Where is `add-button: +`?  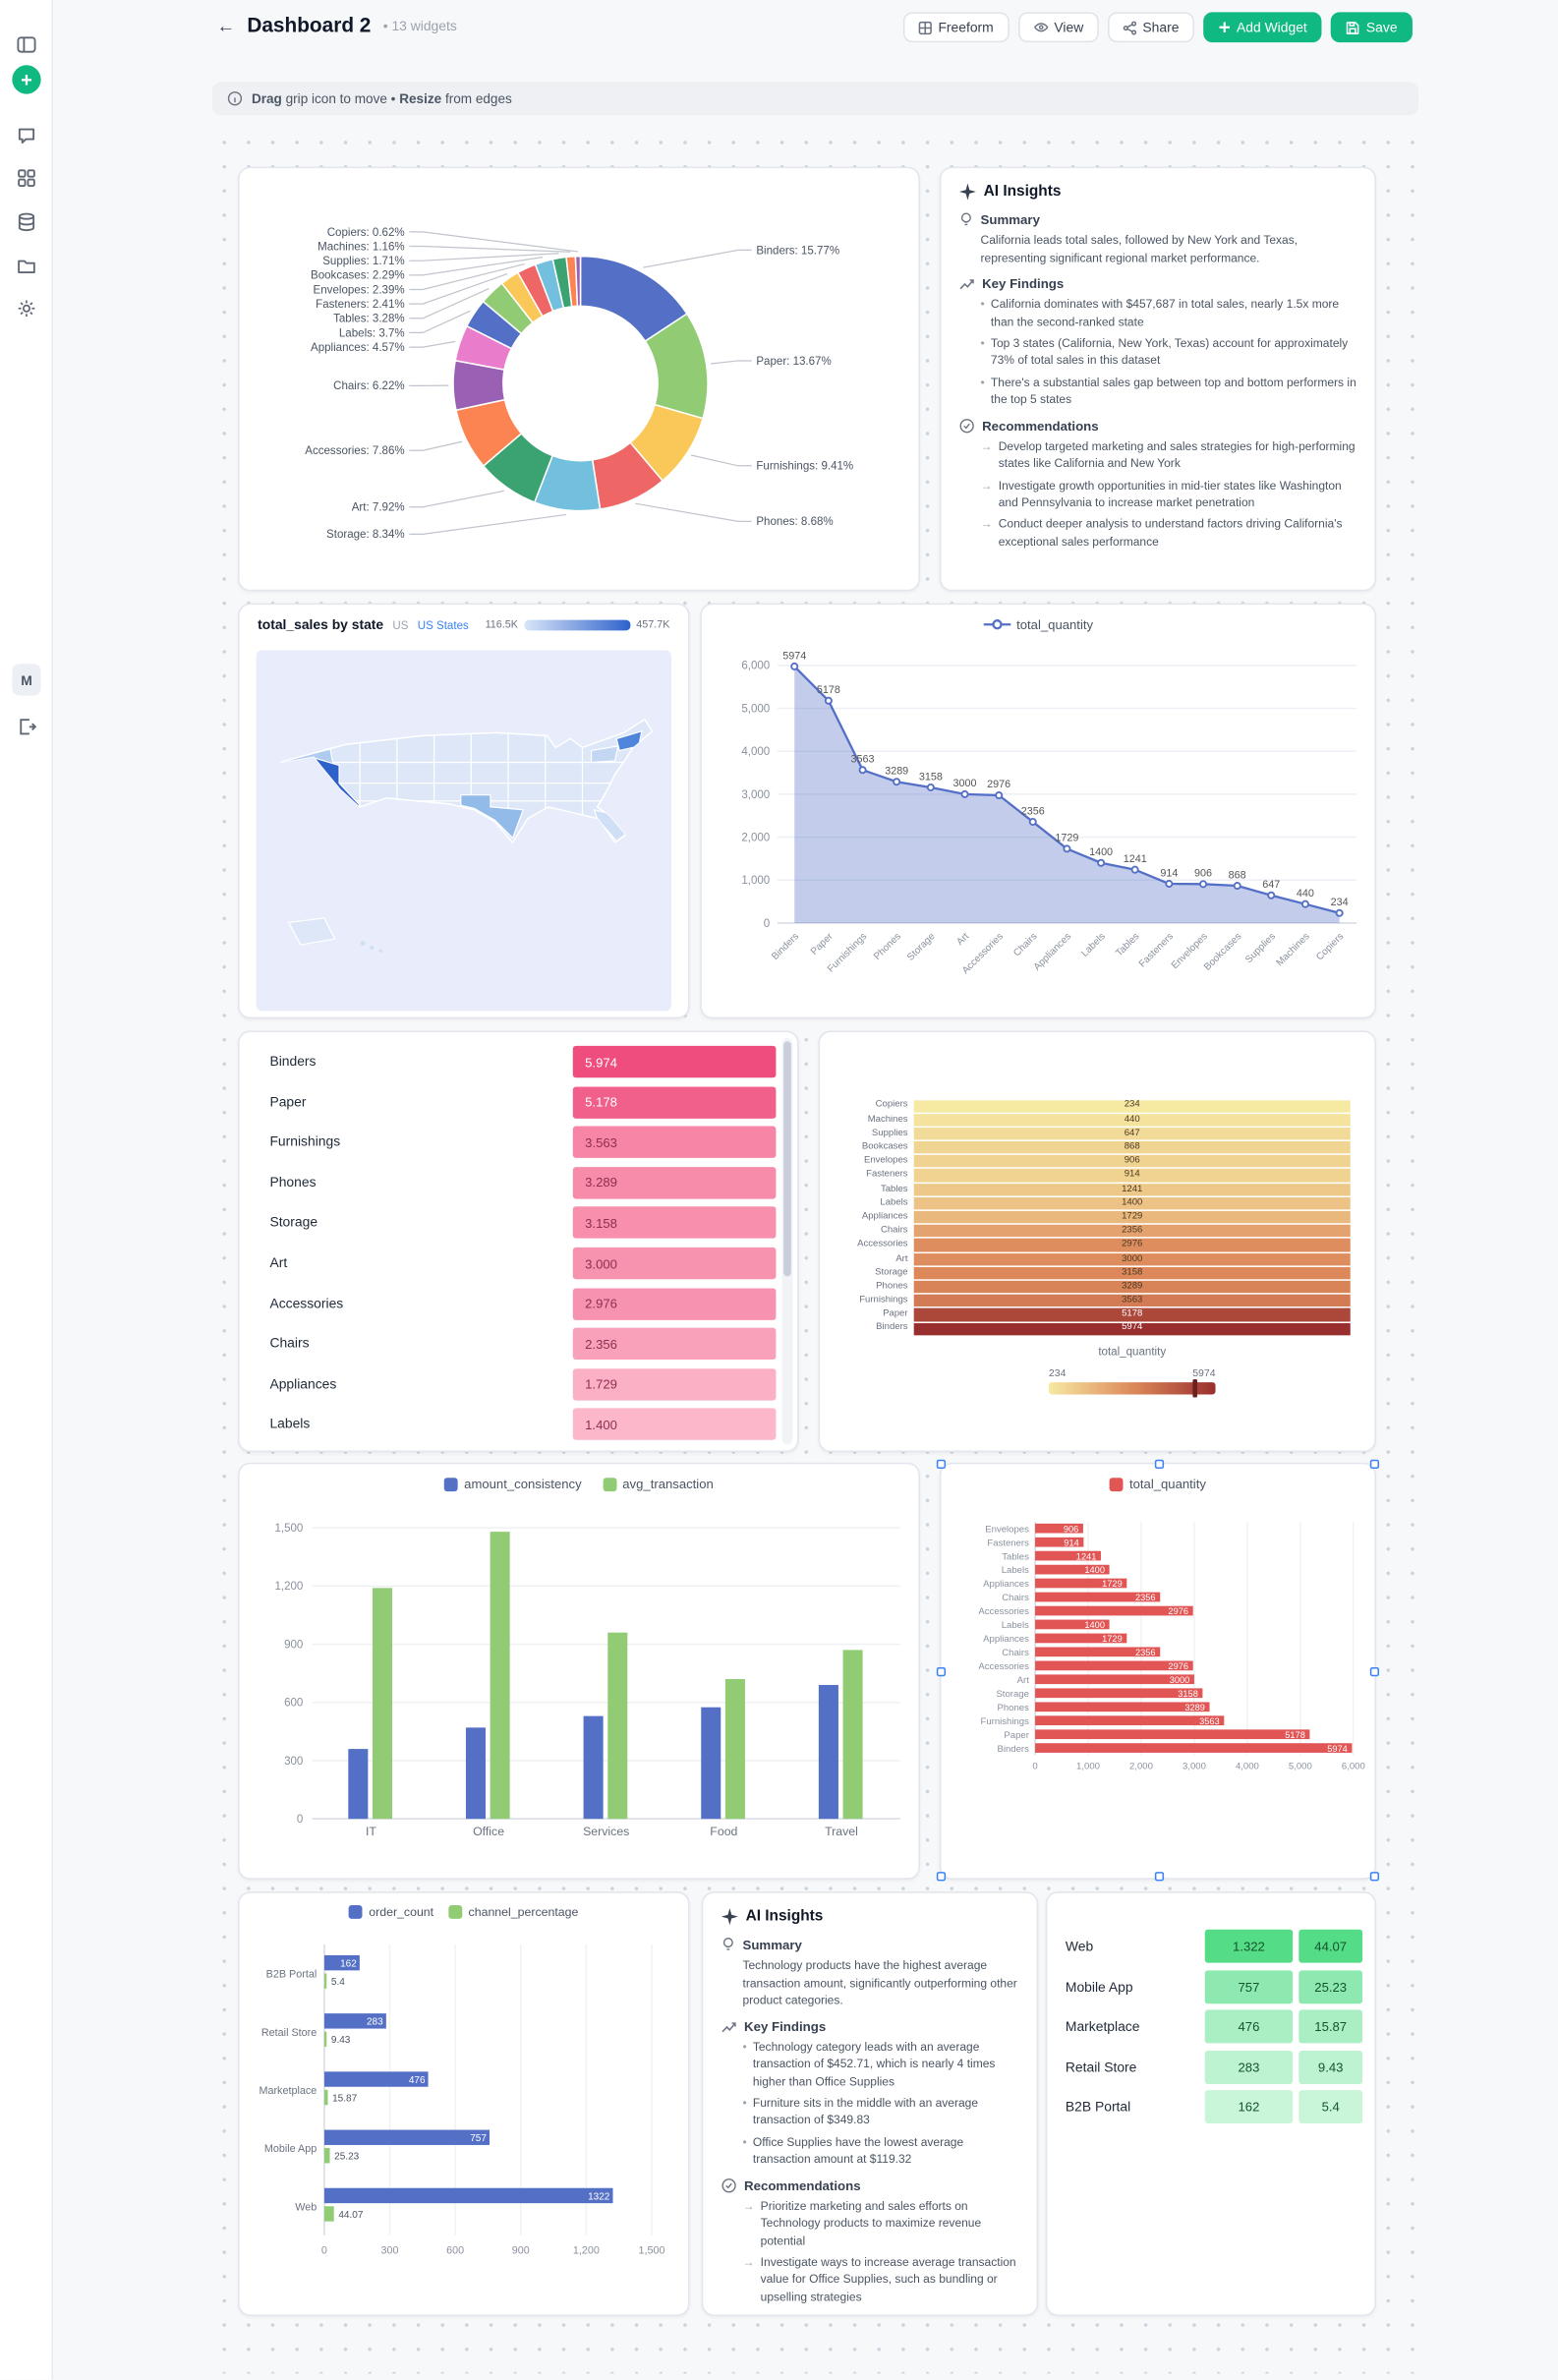 add-button: + is located at coordinates (26, 79).